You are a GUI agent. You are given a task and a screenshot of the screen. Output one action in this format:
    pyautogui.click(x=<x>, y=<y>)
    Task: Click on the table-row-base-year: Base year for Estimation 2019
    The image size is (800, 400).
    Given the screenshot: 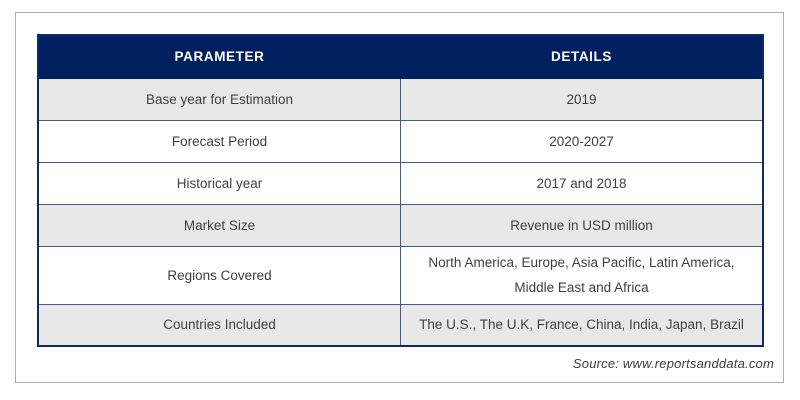 What is the action you would take?
    pyautogui.click(x=400, y=99)
    